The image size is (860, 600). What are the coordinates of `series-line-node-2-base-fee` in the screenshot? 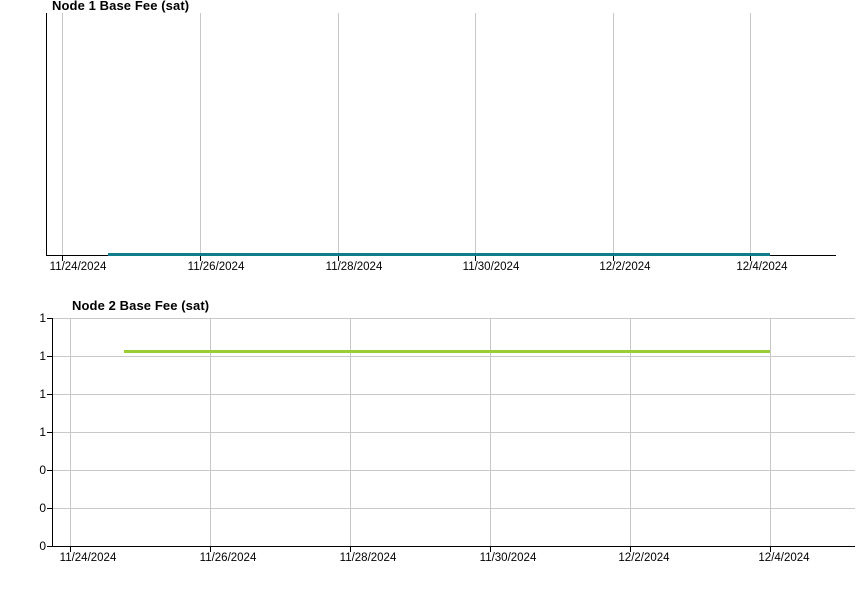 It's located at (447, 351).